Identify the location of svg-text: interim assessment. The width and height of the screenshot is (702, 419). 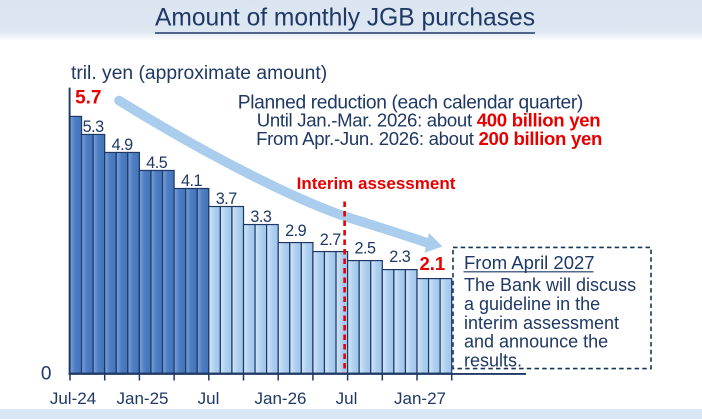
(541, 323).